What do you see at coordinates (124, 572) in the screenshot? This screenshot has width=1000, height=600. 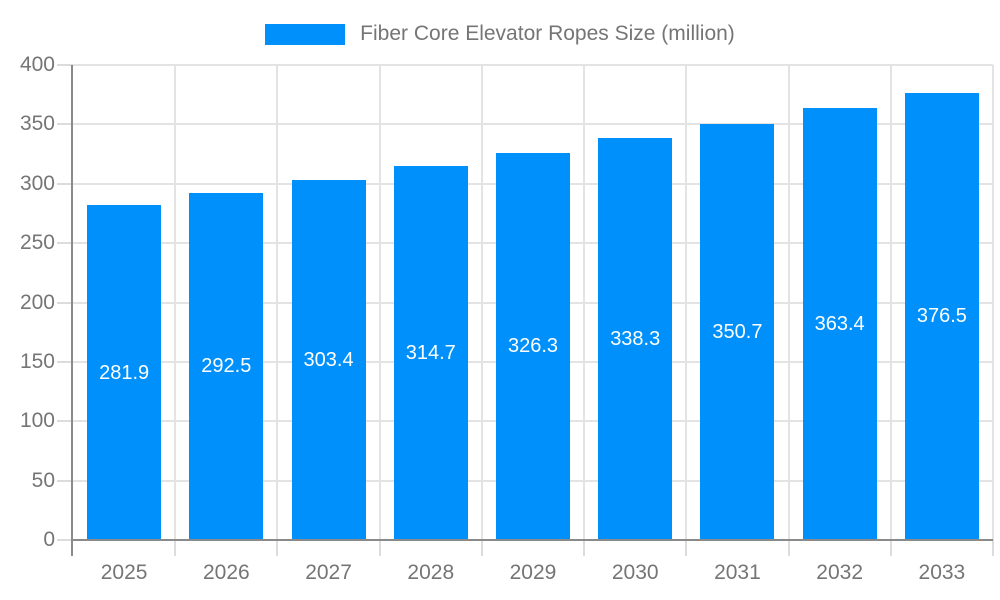 I see `x-axis-label: 2025` at bounding box center [124, 572].